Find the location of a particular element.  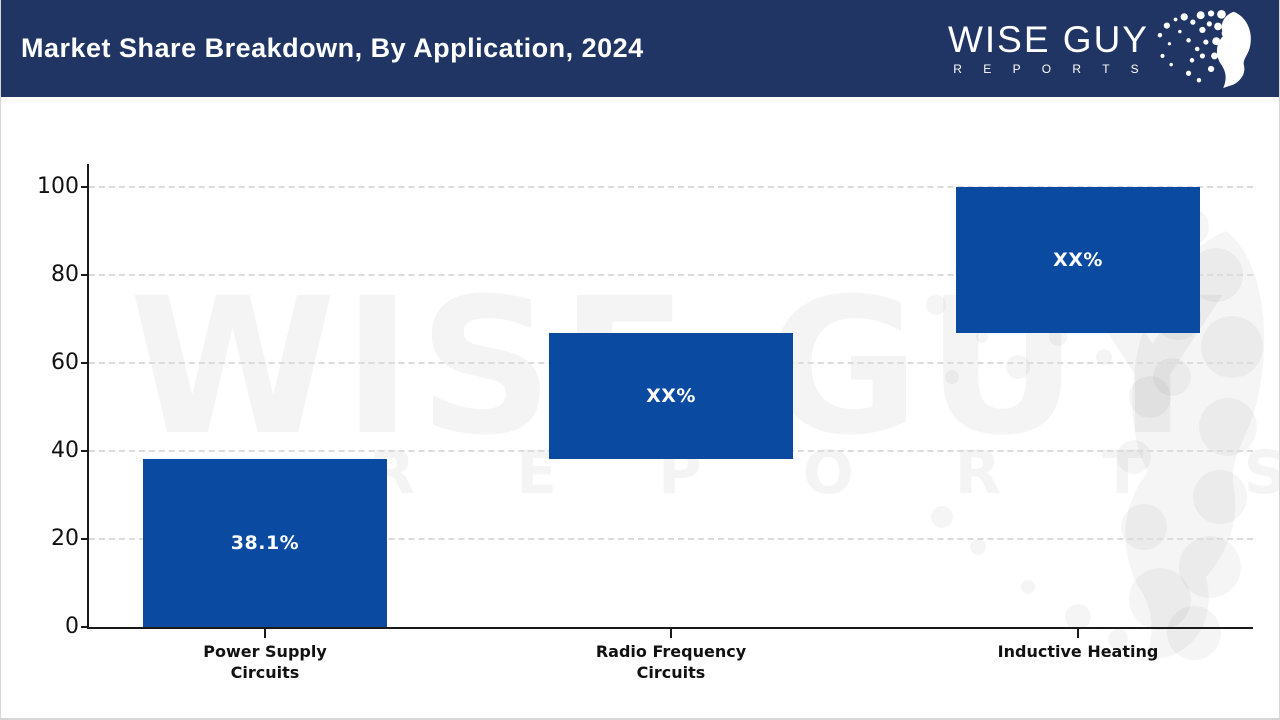

y-tick-label: 100 is located at coordinates (58, 186).